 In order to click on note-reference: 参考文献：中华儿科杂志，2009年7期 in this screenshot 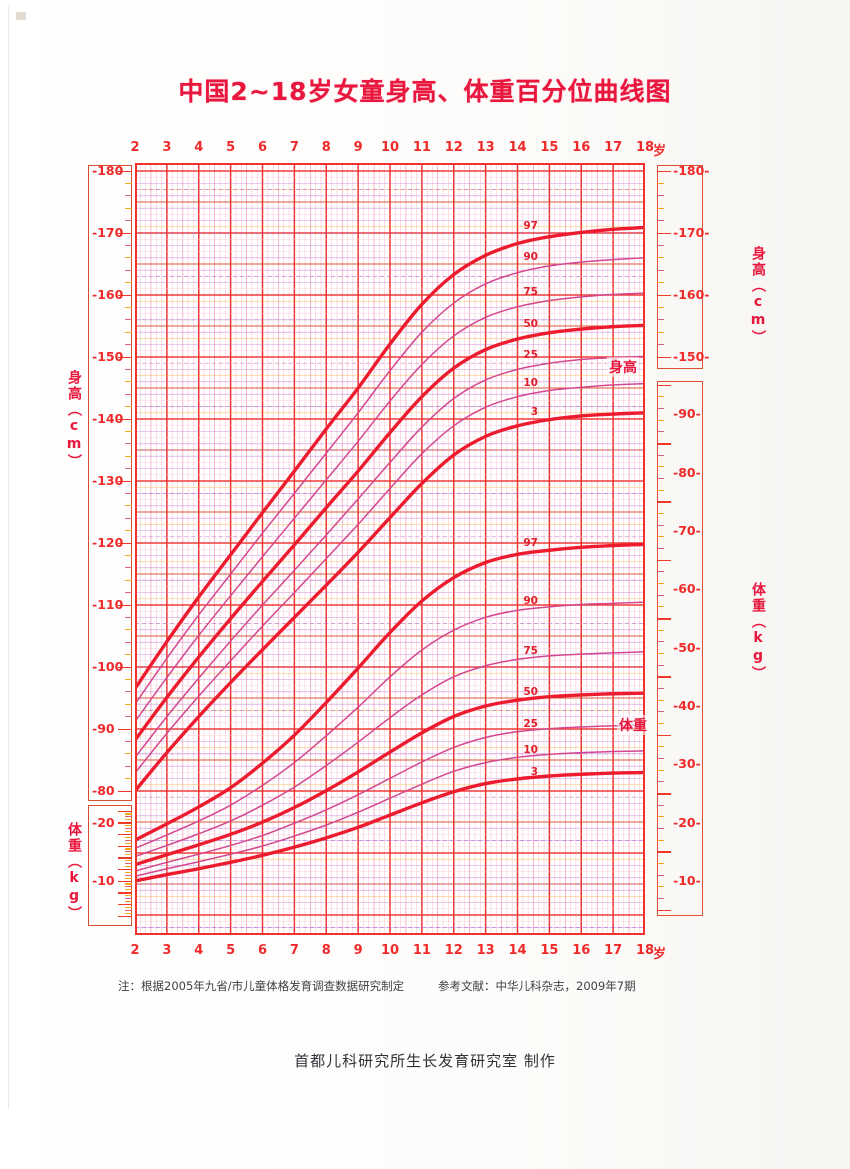, I will do `click(537, 986)`.